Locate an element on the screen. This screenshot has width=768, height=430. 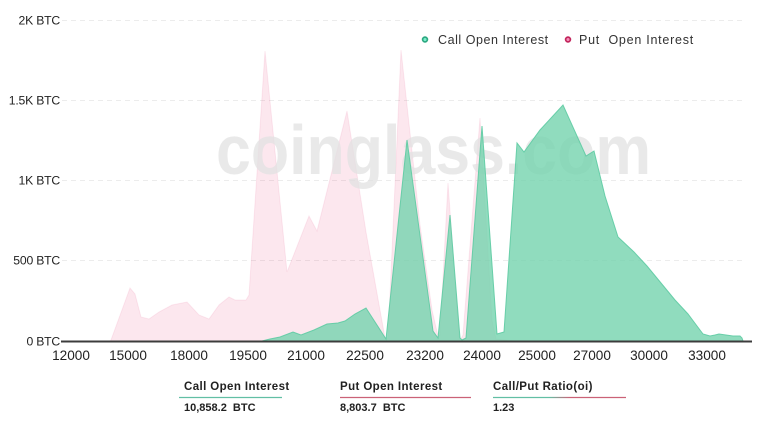
svg-text: 23200 is located at coordinates (425, 355).